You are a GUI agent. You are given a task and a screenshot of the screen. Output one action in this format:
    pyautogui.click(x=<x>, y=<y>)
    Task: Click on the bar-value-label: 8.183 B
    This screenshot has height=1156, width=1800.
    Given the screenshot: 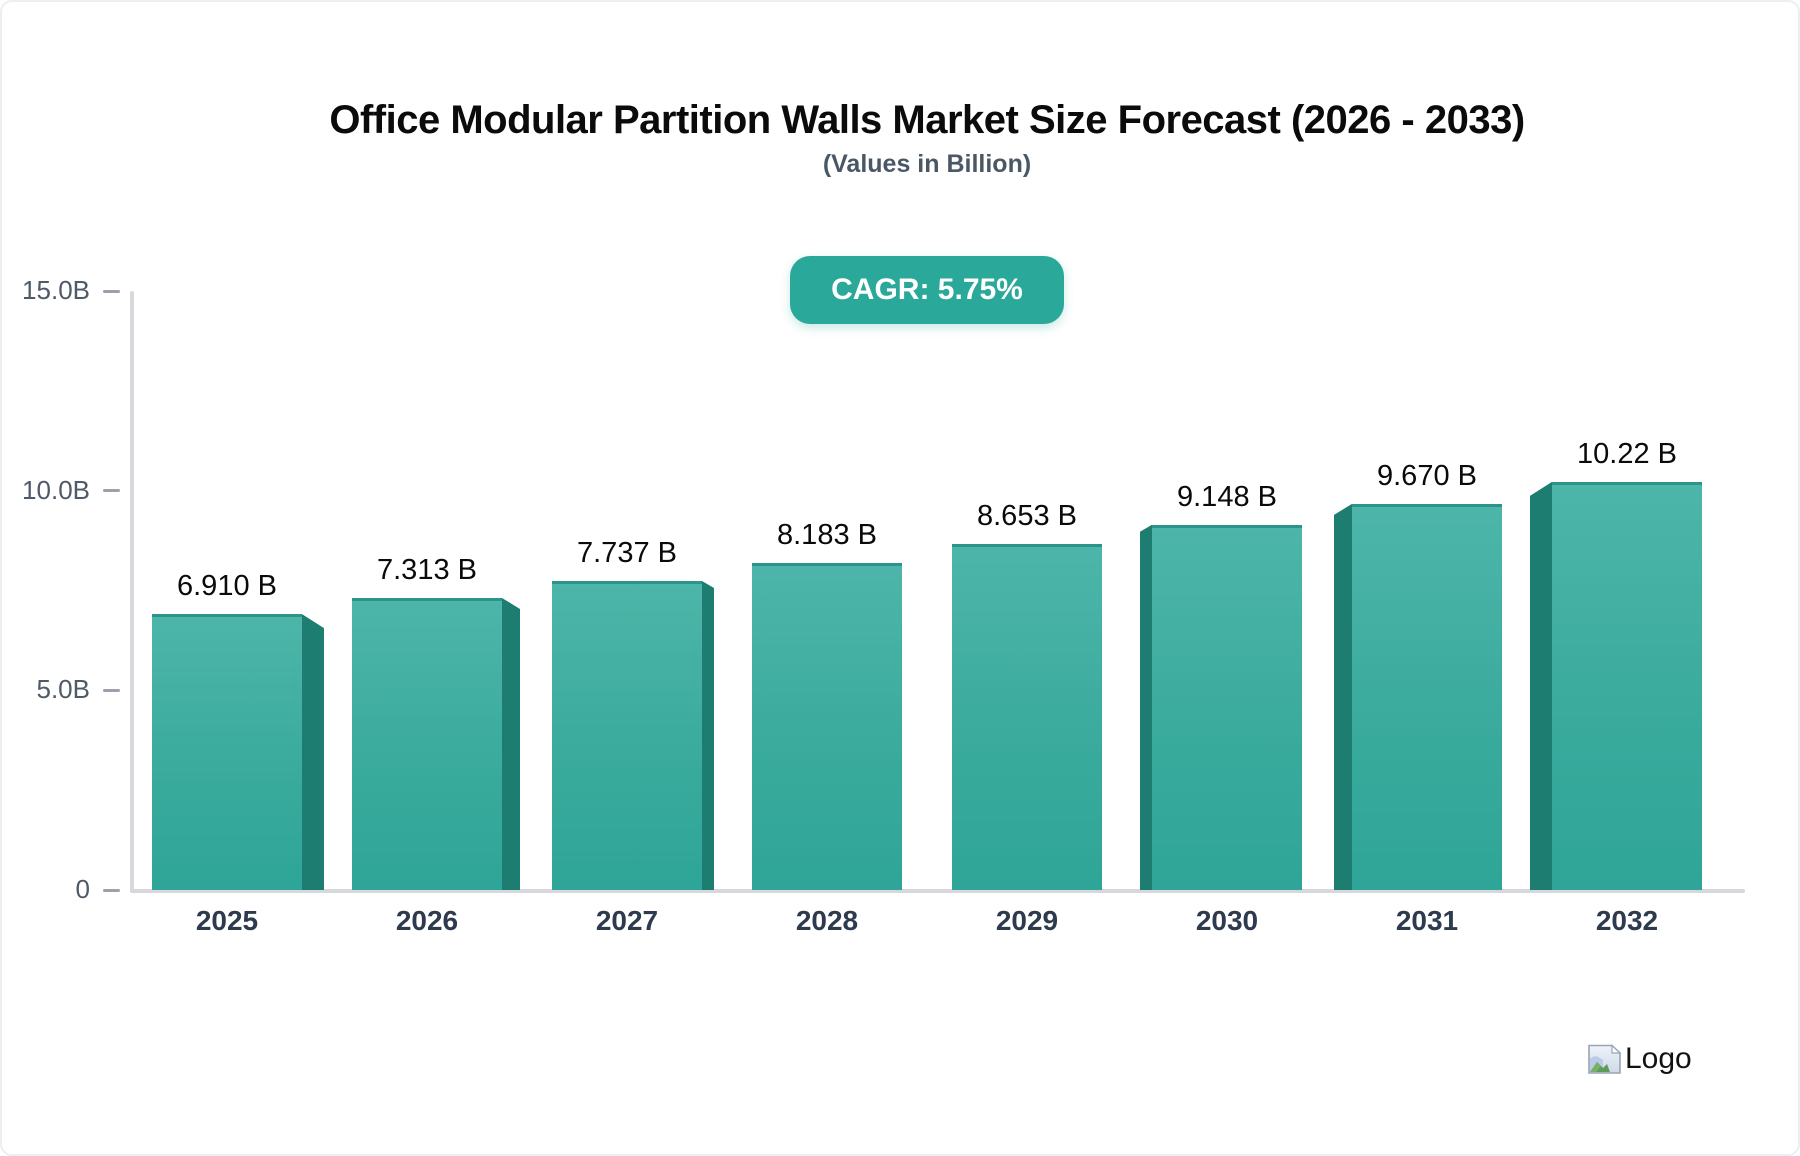 What is the action you would take?
    pyautogui.click(x=827, y=535)
    